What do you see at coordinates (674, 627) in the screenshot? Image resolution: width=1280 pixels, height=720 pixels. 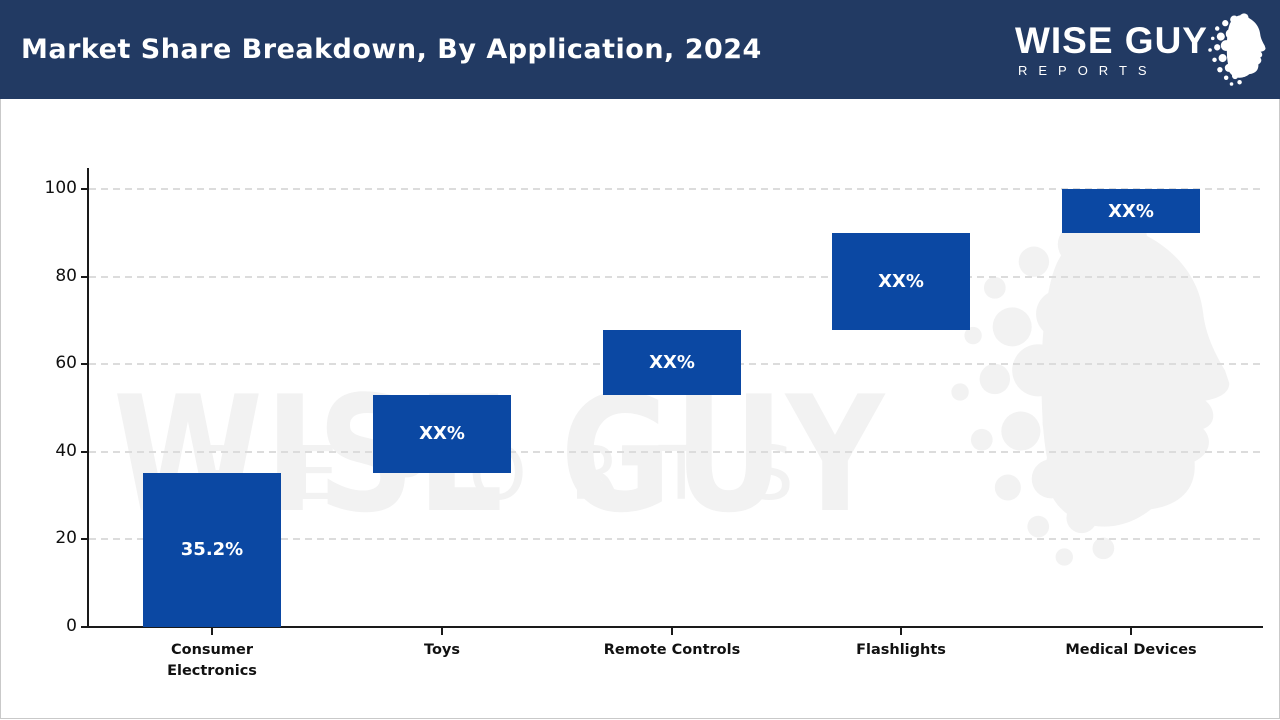 I see `x-axis` at bounding box center [674, 627].